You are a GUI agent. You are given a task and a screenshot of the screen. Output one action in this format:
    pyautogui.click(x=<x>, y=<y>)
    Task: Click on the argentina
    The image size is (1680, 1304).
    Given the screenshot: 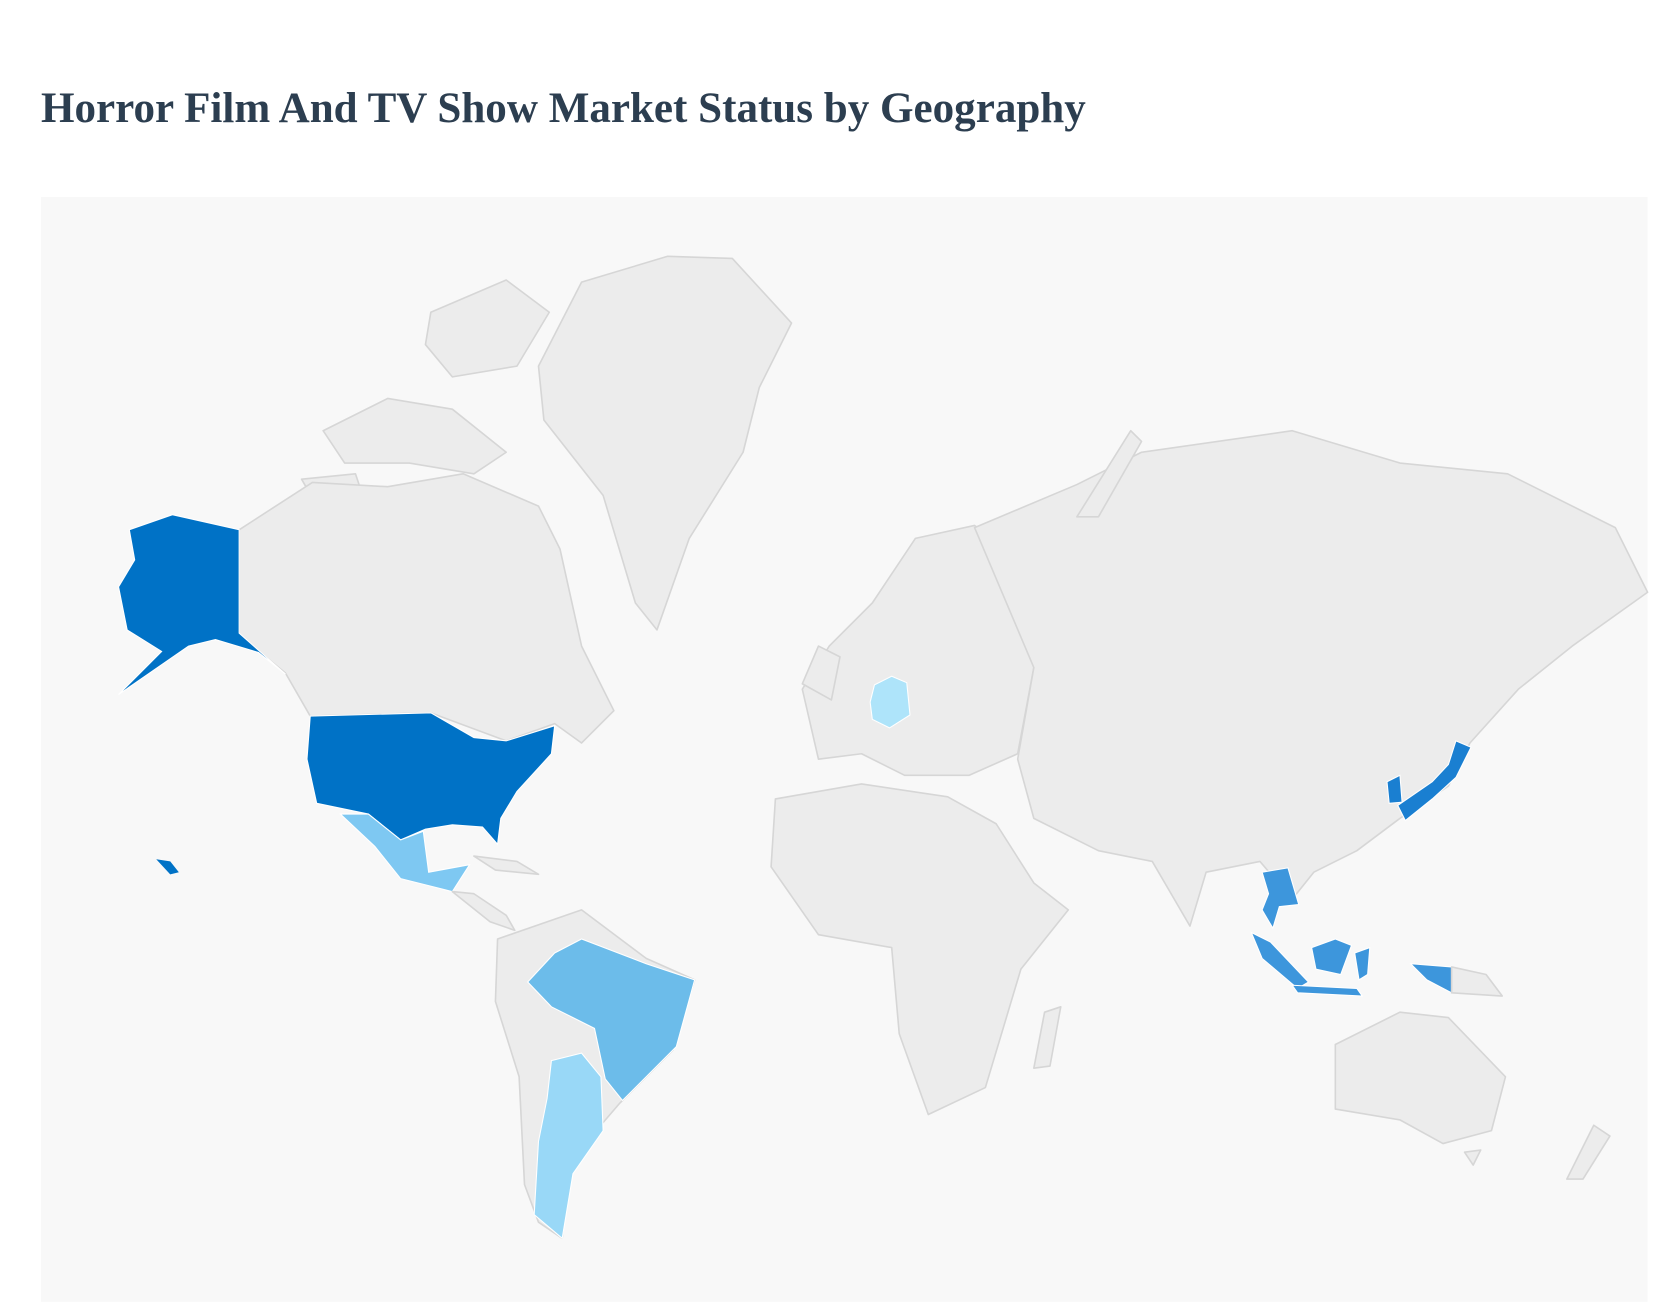 What is the action you would take?
    pyautogui.click(x=568, y=1146)
    